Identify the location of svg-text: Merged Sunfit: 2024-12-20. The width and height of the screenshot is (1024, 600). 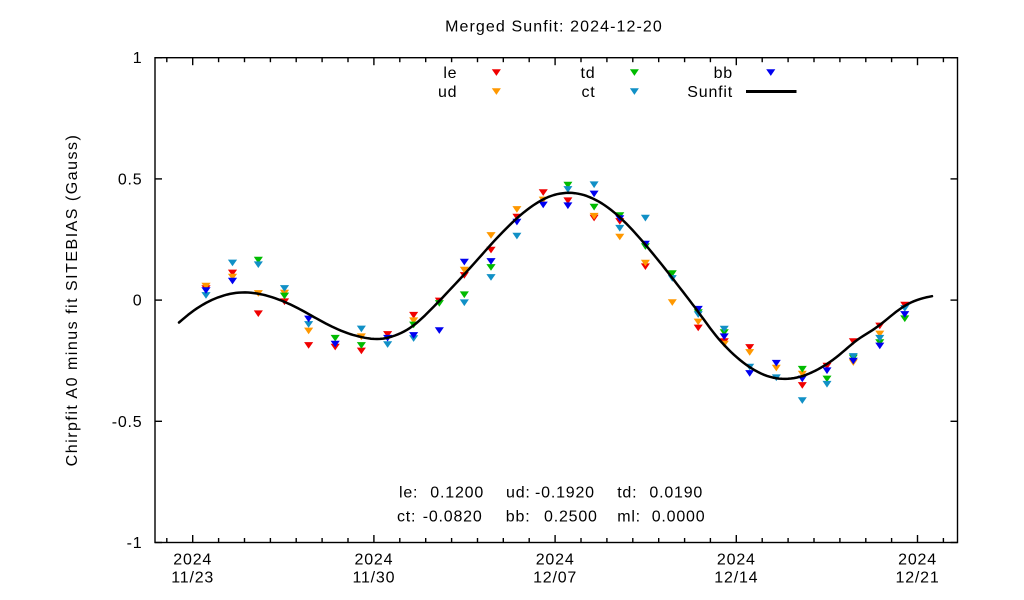
(554, 27).